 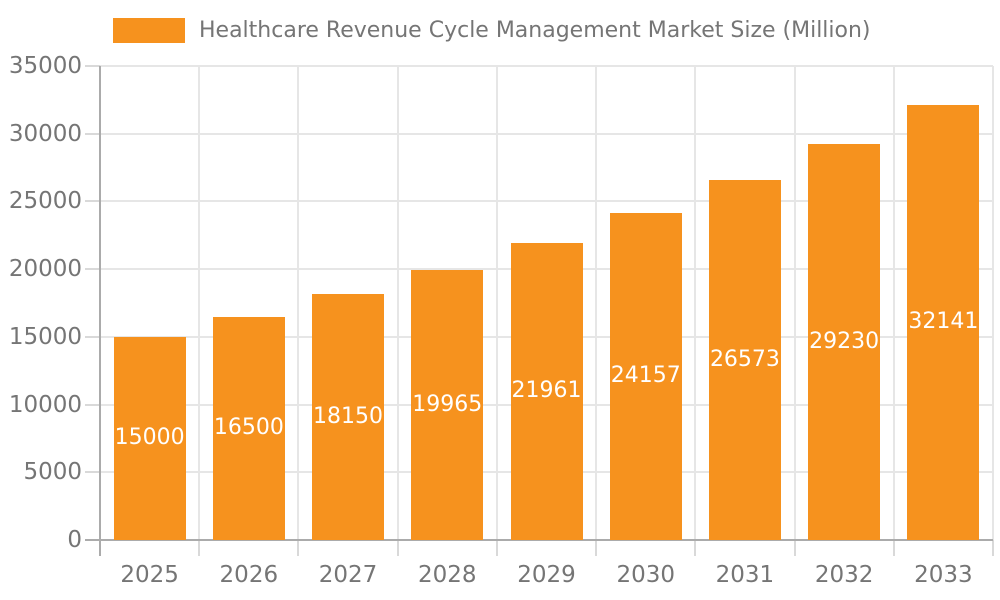 What do you see at coordinates (45, 133) in the screenshot?
I see `y-tick-label: 30000` at bounding box center [45, 133].